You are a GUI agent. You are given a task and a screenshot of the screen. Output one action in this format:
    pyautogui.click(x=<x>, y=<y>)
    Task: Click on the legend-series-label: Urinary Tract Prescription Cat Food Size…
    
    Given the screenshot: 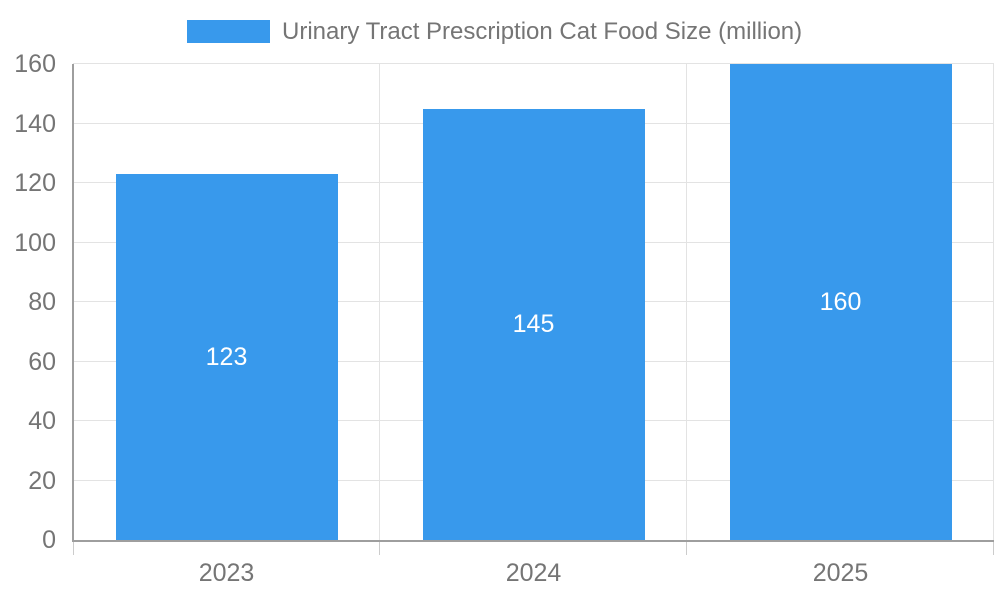 What is the action you would take?
    pyautogui.click(x=542, y=31)
    